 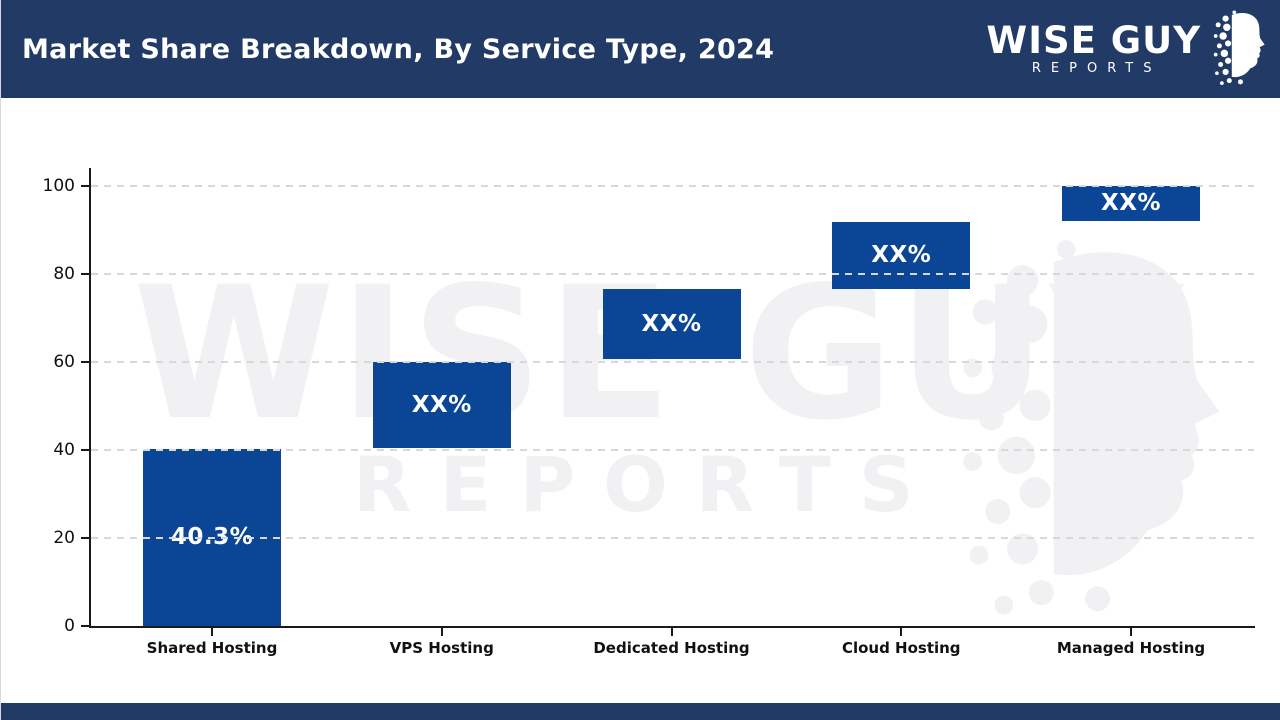 What do you see at coordinates (1093, 40) in the screenshot?
I see `brand-name: WISE GUY` at bounding box center [1093, 40].